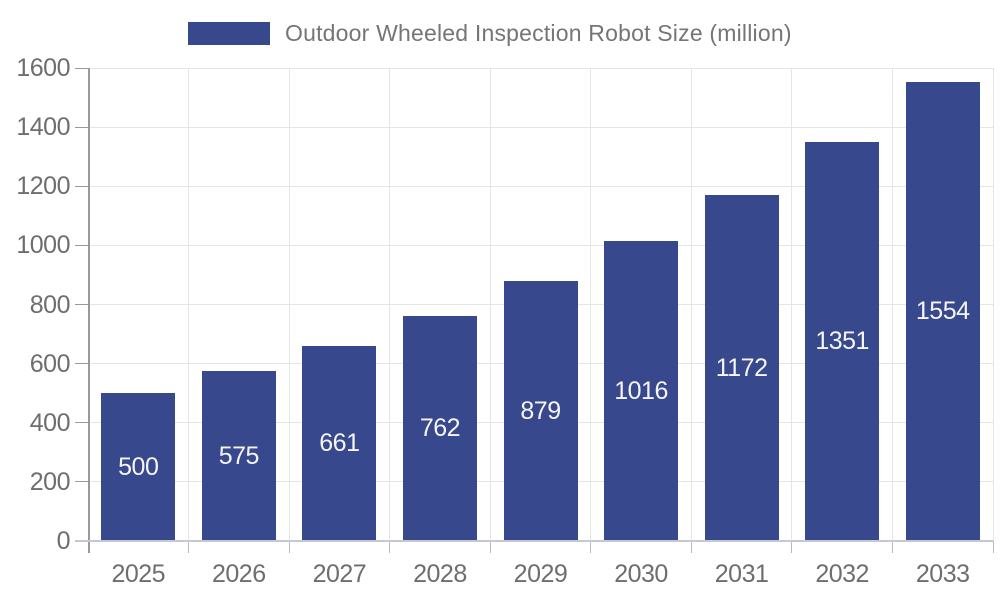 Image resolution: width=1000 pixels, height=600 pixels. Describe the element at coordinates (138, 574) in the screenshot. I see `x-tick-label: 2025` at that location.